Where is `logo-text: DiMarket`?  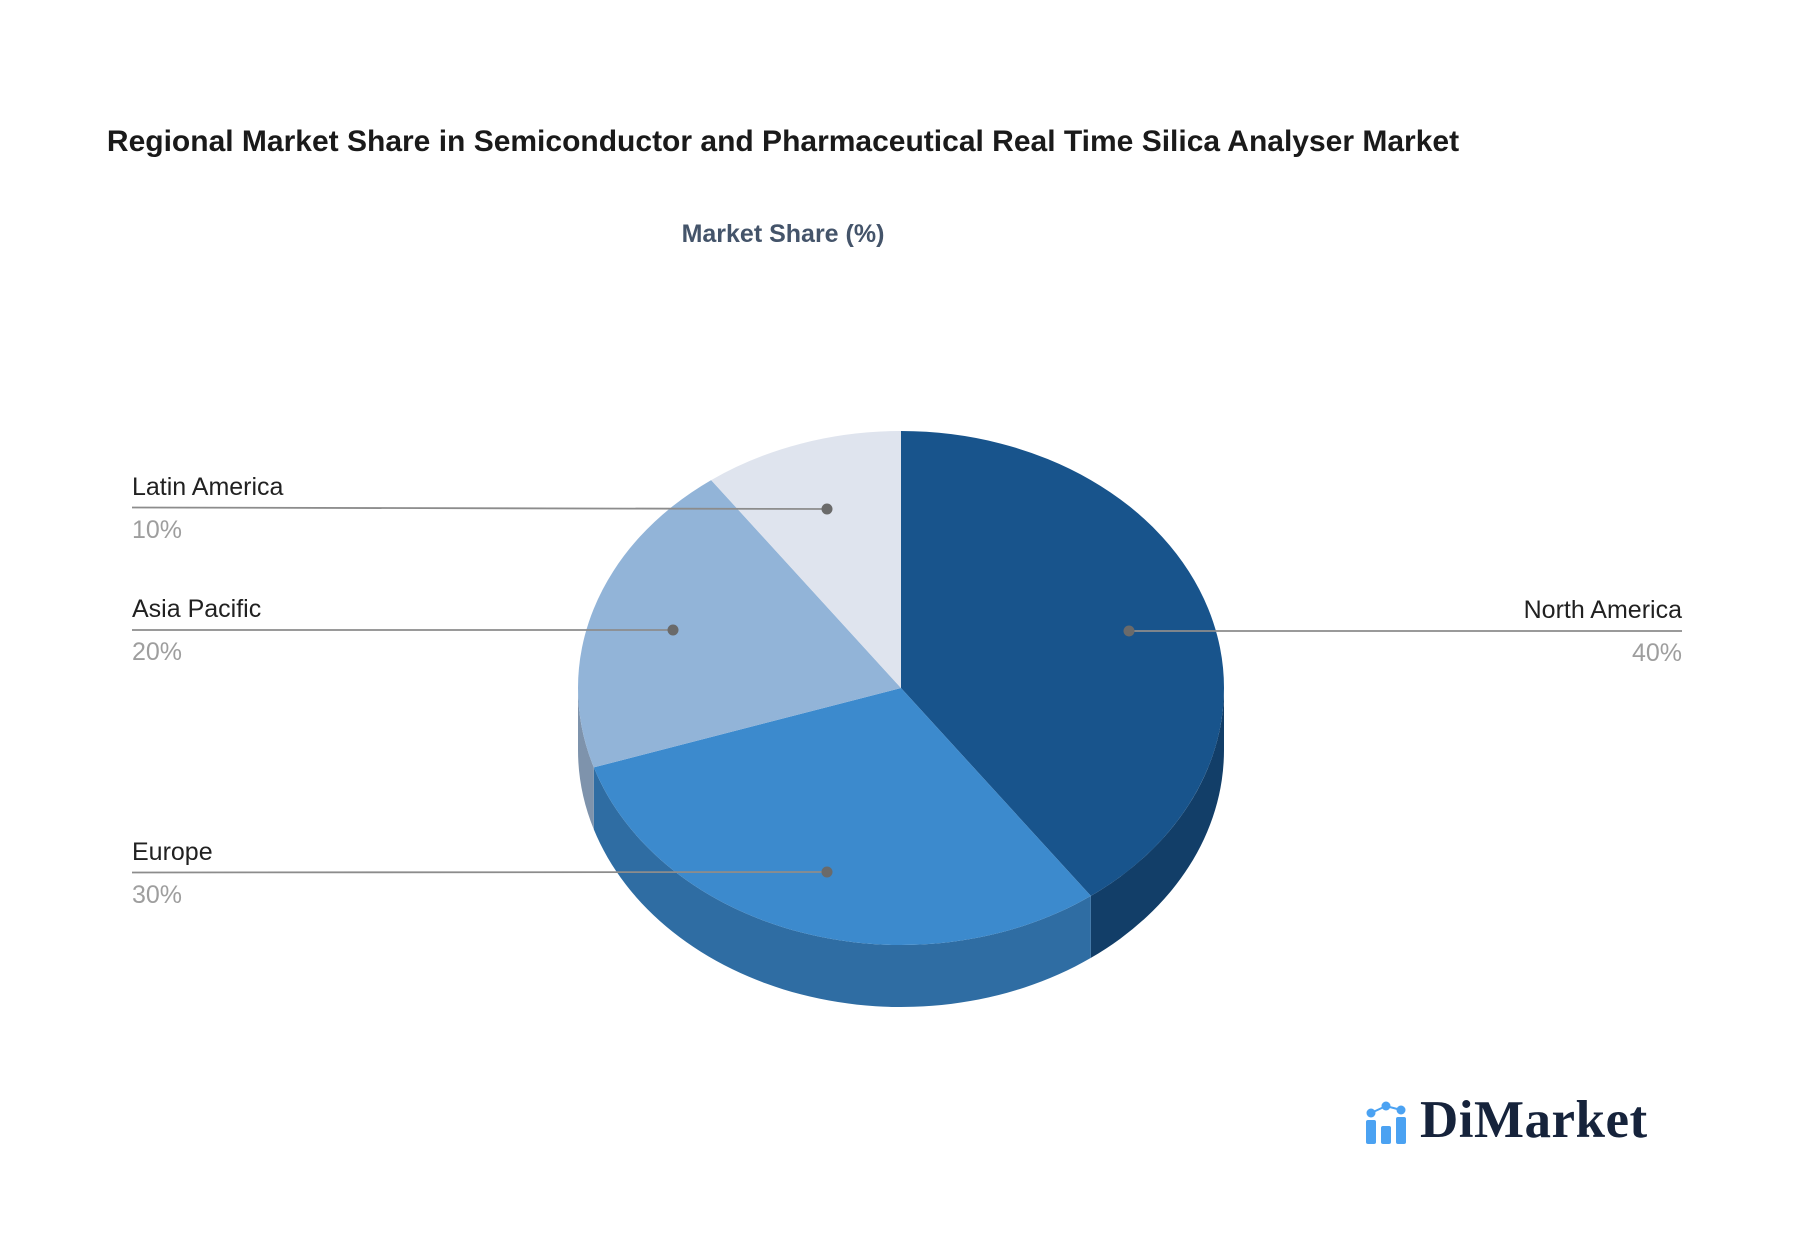 logo-text: DiMarket is located at coordinates (1534, 1120).